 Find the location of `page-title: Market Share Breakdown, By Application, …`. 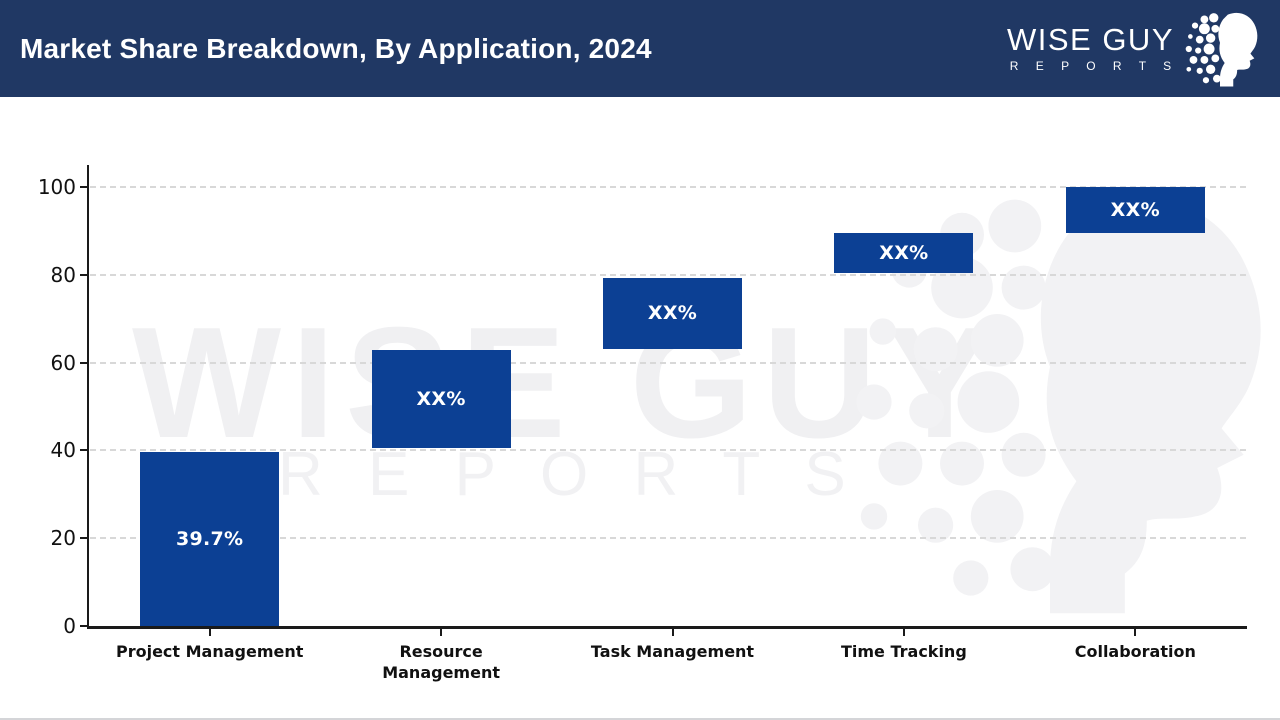

page-title: Market Share Breakdown, By Application, … is located at coordinates (336, 48).